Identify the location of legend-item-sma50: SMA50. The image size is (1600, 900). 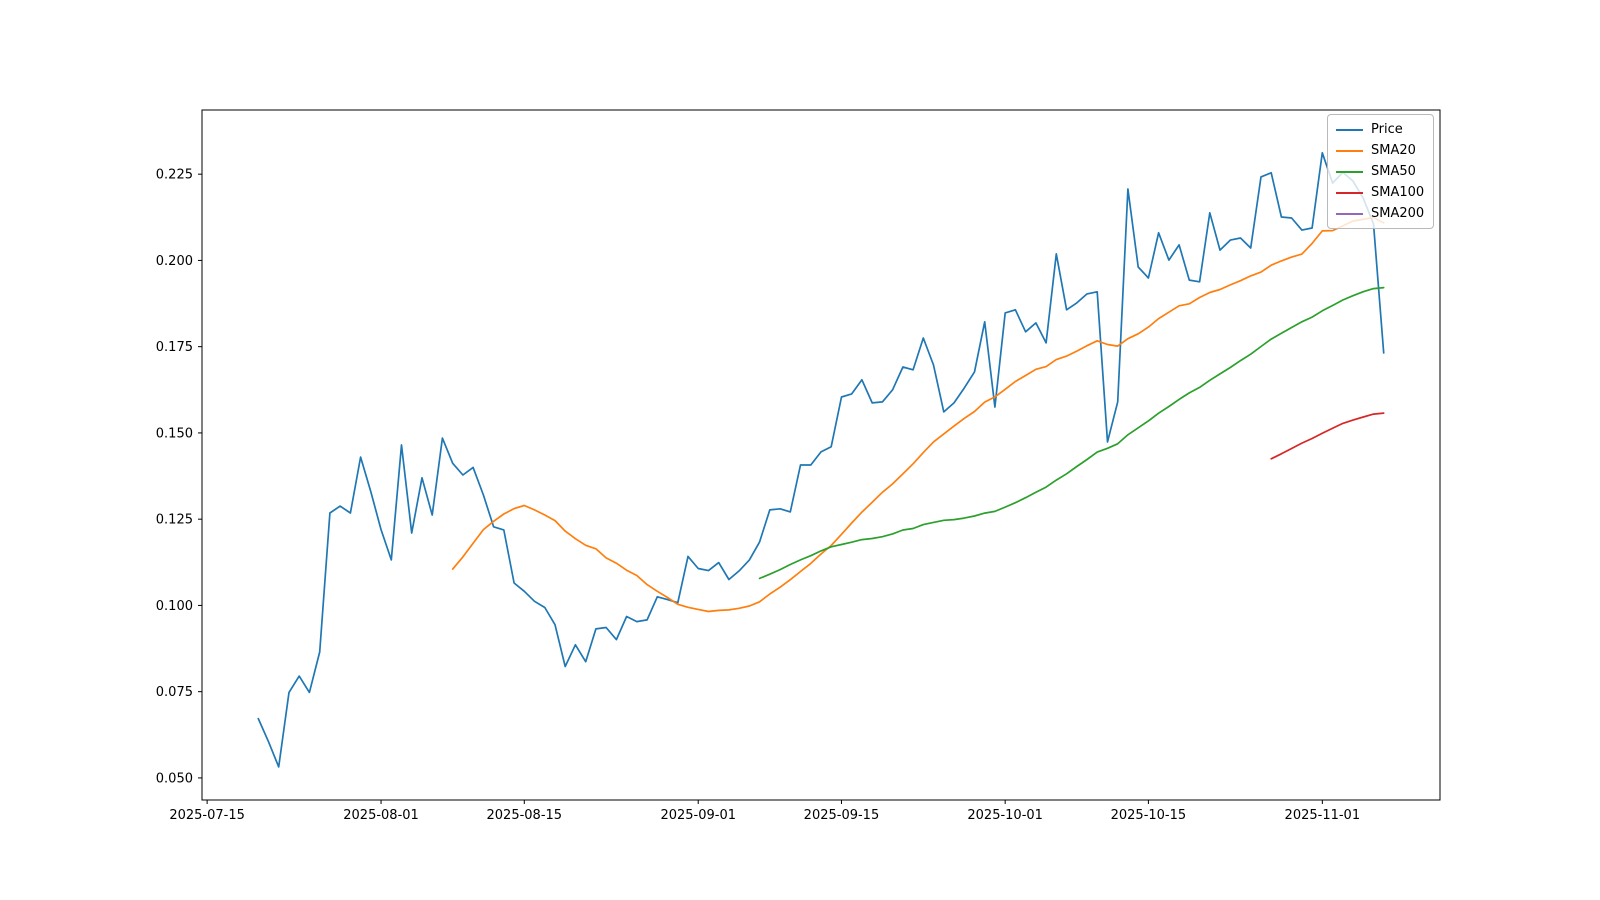
(1380, 171).